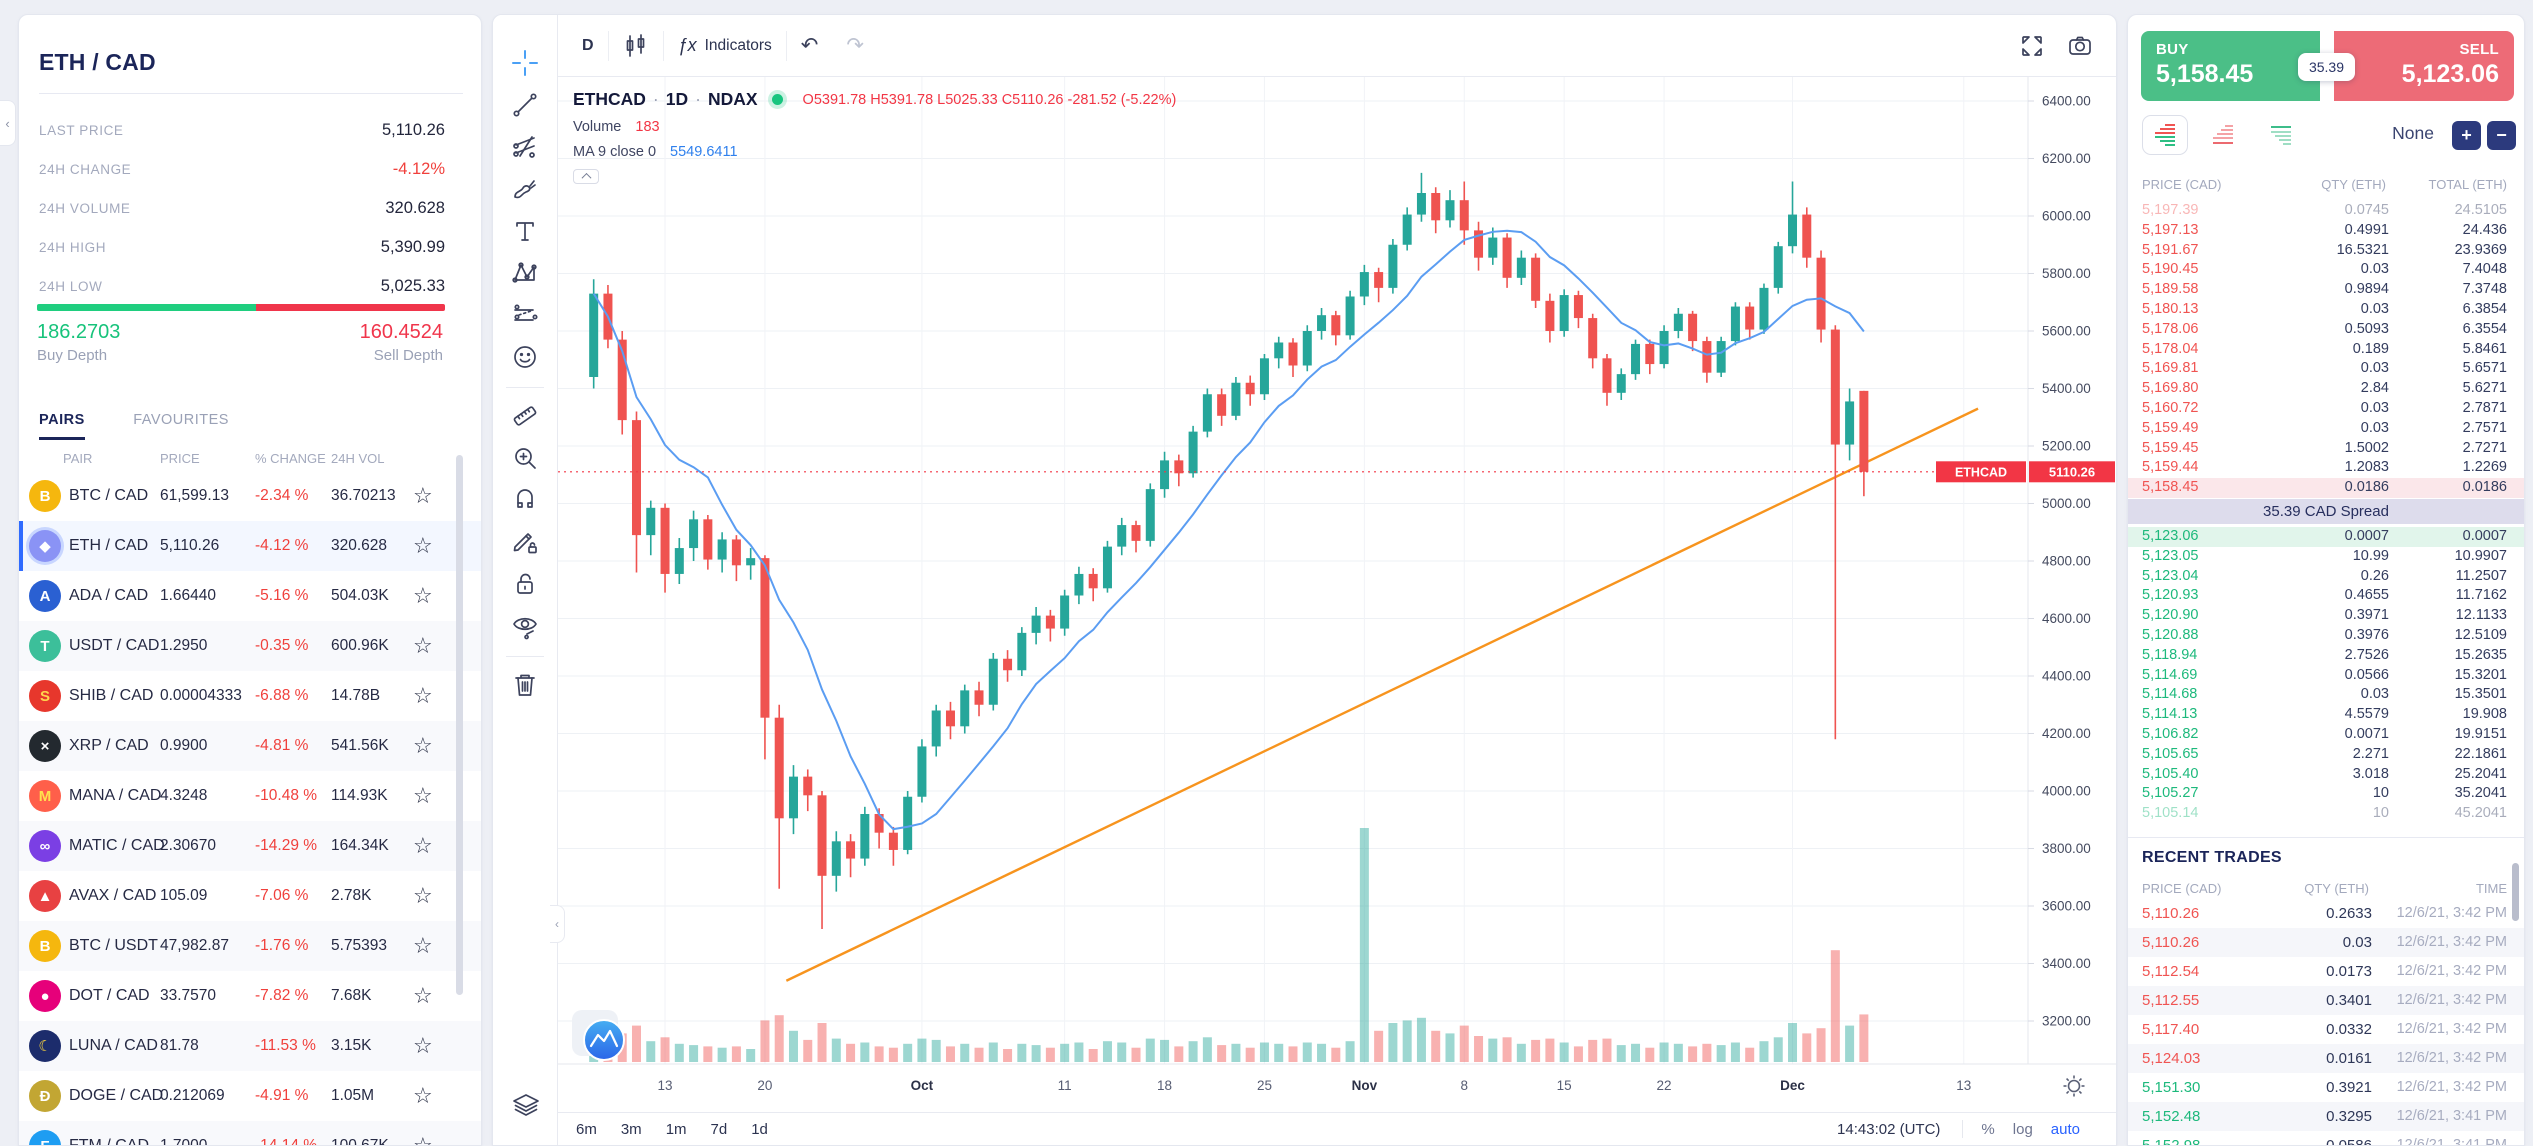 The width and height of the screenshot is (2533, 1146). I want to click on delete-drawings-tool, so click(525, 685).